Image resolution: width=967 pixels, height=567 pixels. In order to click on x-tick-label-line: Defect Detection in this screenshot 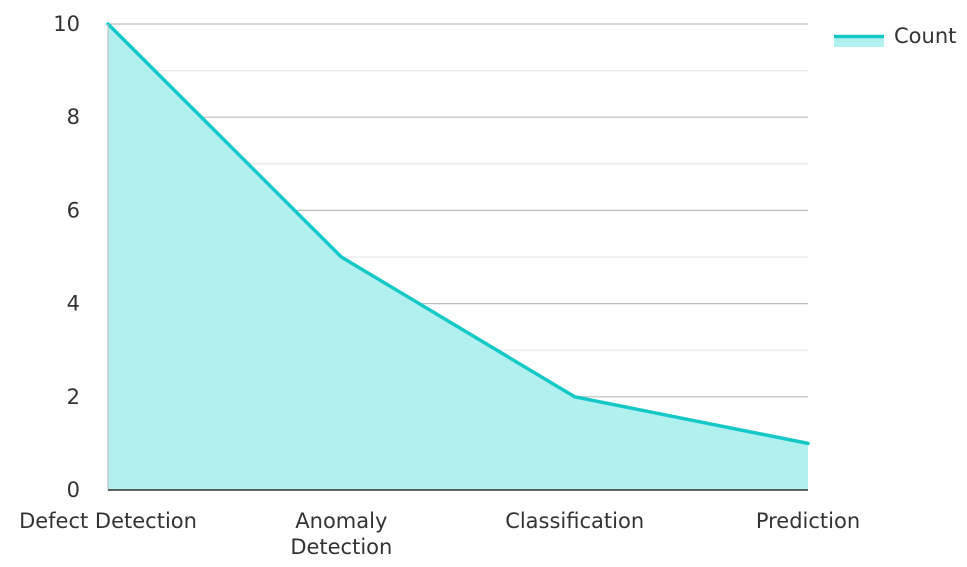, I will do `click(108, 521)`.